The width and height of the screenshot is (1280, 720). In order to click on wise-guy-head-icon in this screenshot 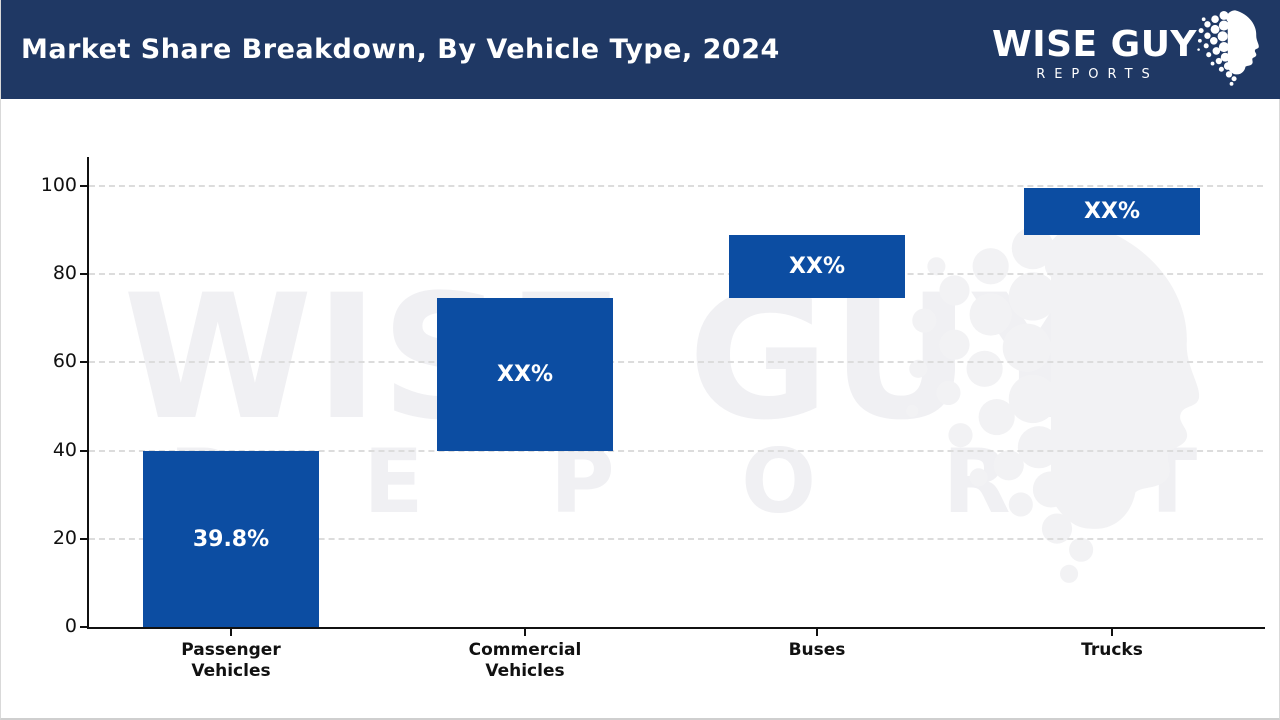, I will do `click(1228, 48)`.